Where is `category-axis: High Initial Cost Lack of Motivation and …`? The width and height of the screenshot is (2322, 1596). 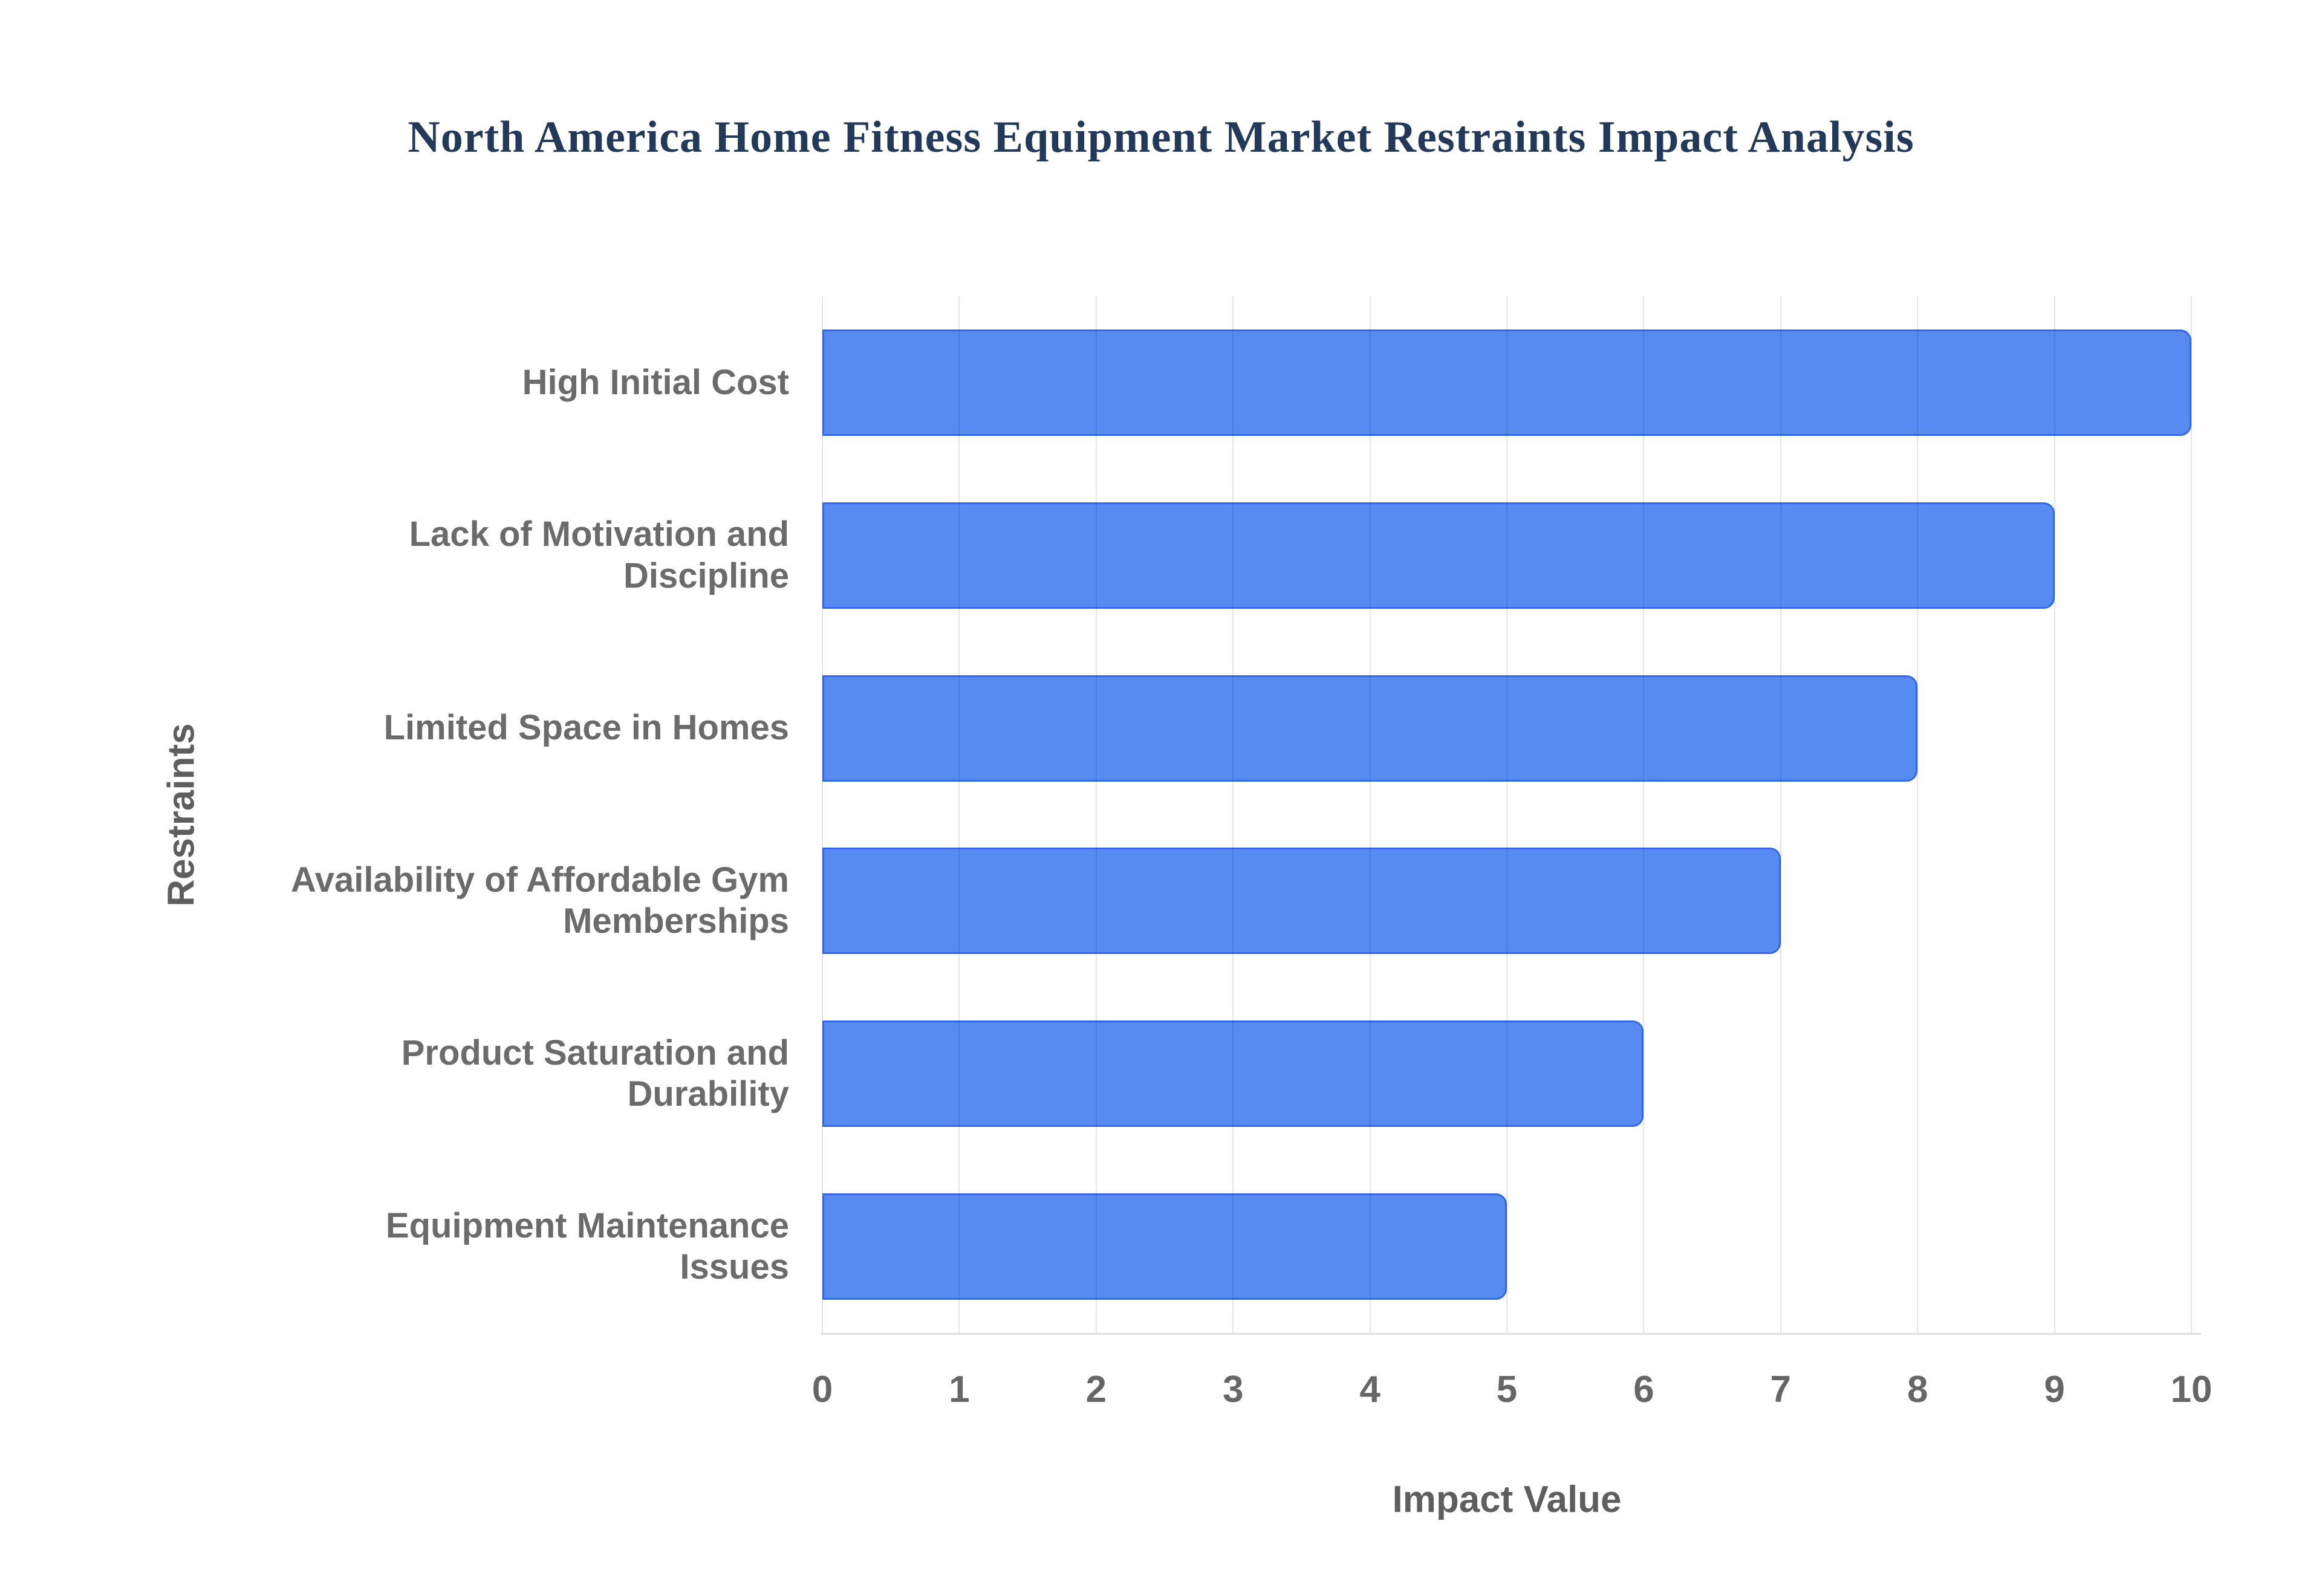
category-axis: High Initial Cost Lack of Motivation and … is located at coordinates (532, 814).